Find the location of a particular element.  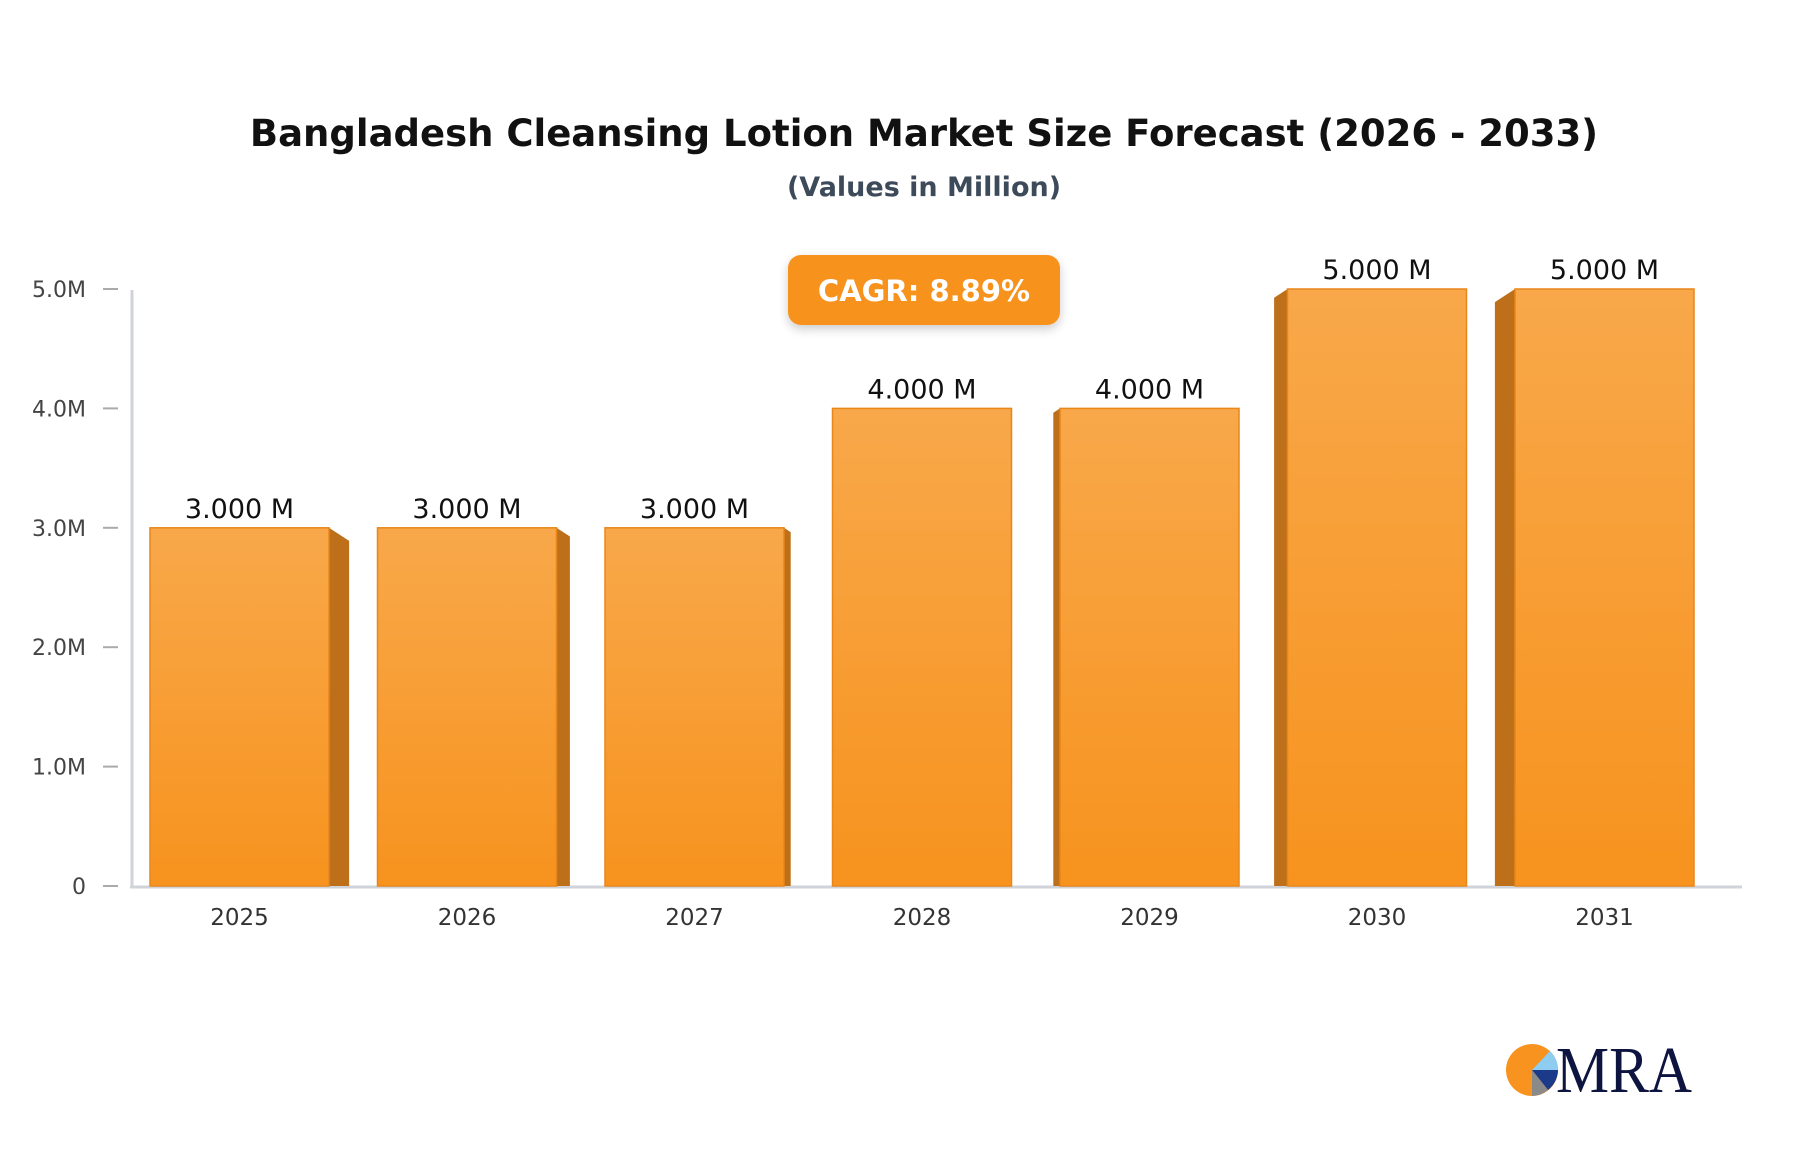

x-tick-label: 2031 is located at coordinates (1604, 918).